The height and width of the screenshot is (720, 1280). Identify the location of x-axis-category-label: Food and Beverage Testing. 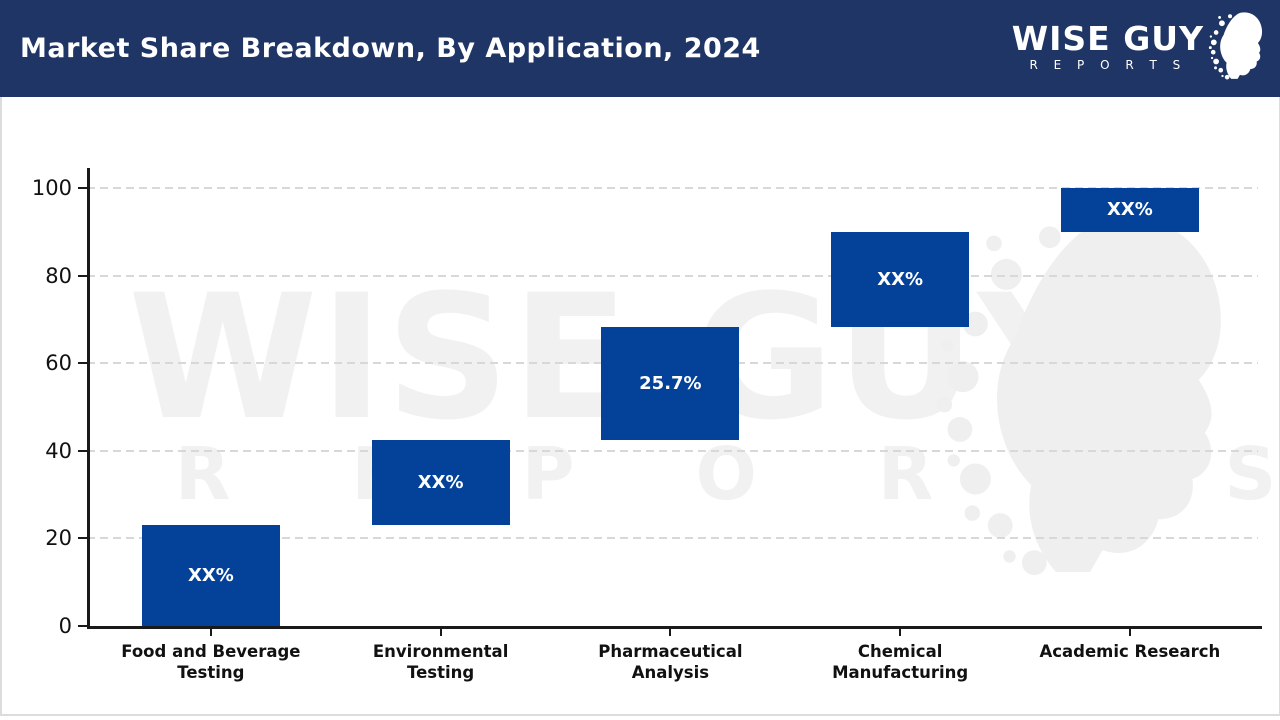
(211, 662).